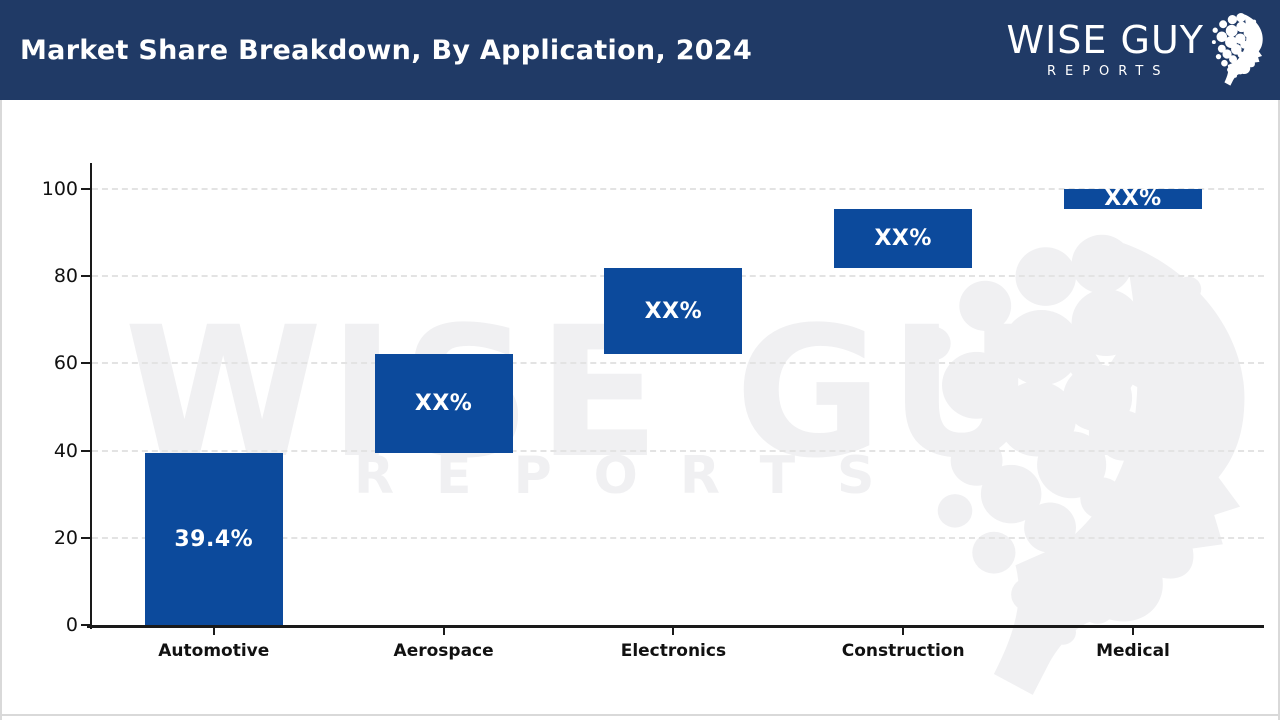 The image size is (1280, 720). Describe the element at coordinates (71, 625) in the screenshot. I see `y-tick-label: 0` at that location.